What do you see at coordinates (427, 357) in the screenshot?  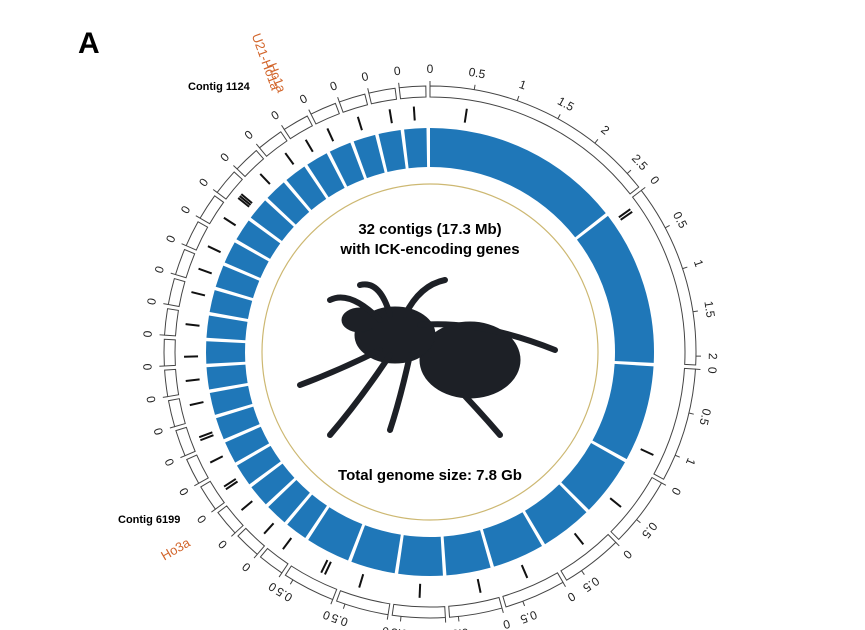 I see `spider-illustration` at bounding box center [427, 357].